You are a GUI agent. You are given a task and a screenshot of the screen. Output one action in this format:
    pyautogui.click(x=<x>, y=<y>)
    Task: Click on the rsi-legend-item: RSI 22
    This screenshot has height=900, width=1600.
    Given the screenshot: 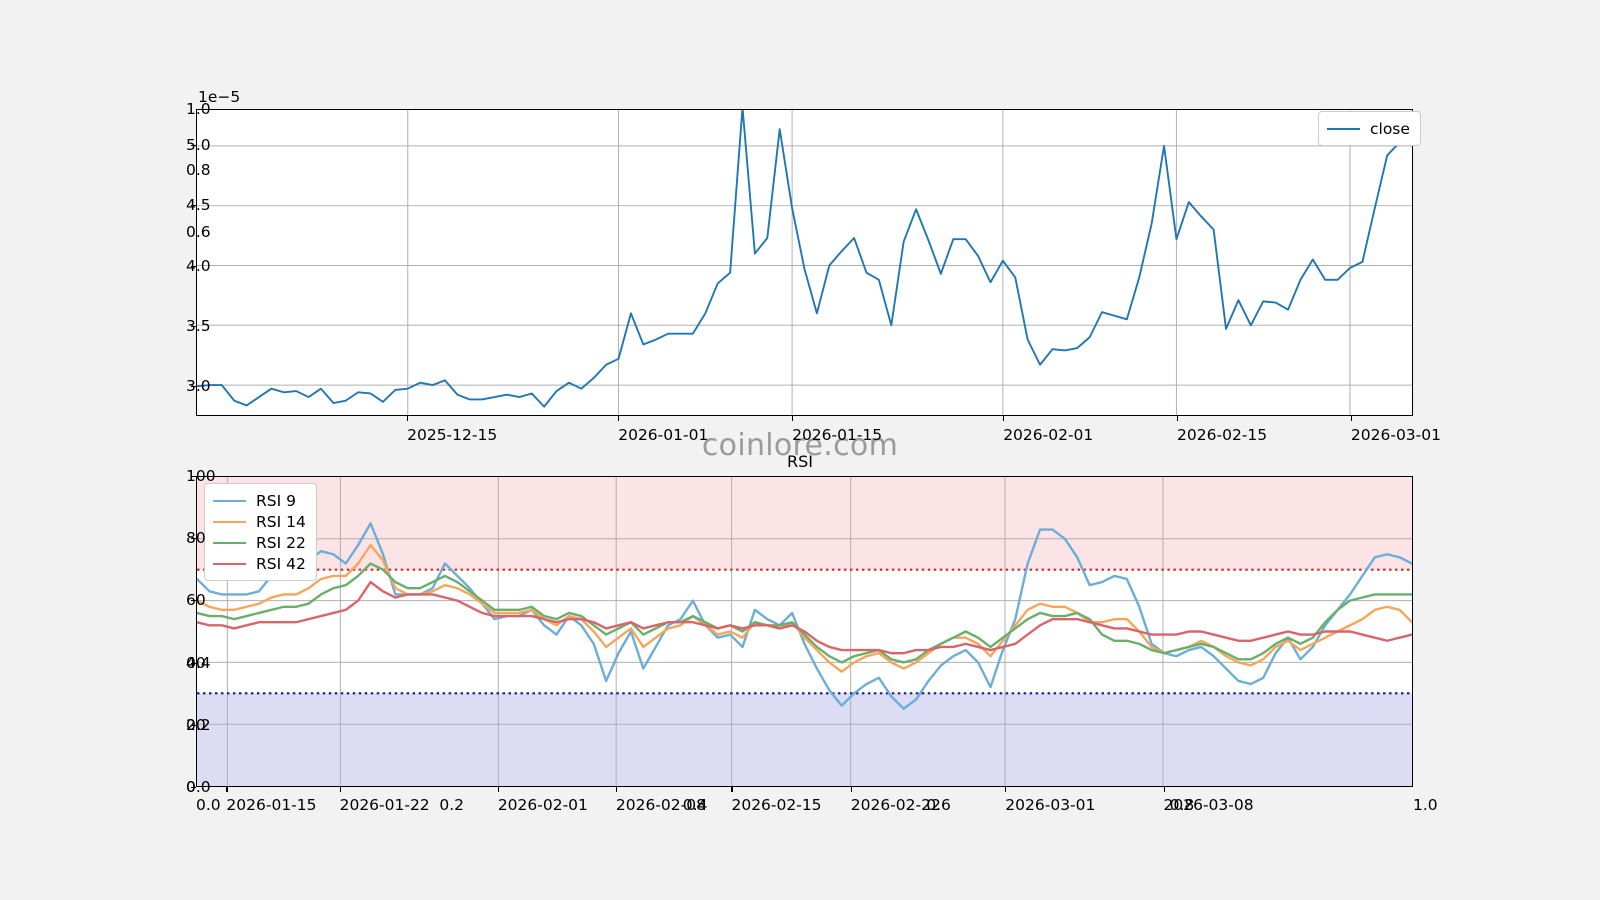 What is the action you would take?
    pyautogui.click(x=259, y=542)
    